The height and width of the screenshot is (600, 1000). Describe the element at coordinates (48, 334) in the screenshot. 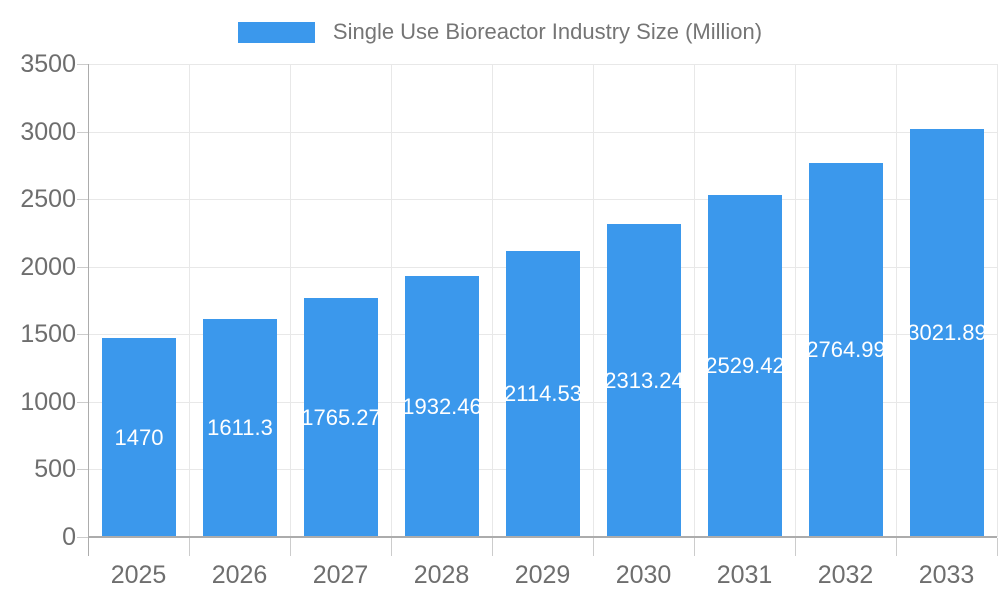

I see `y-axis-label: 1500` at that location.